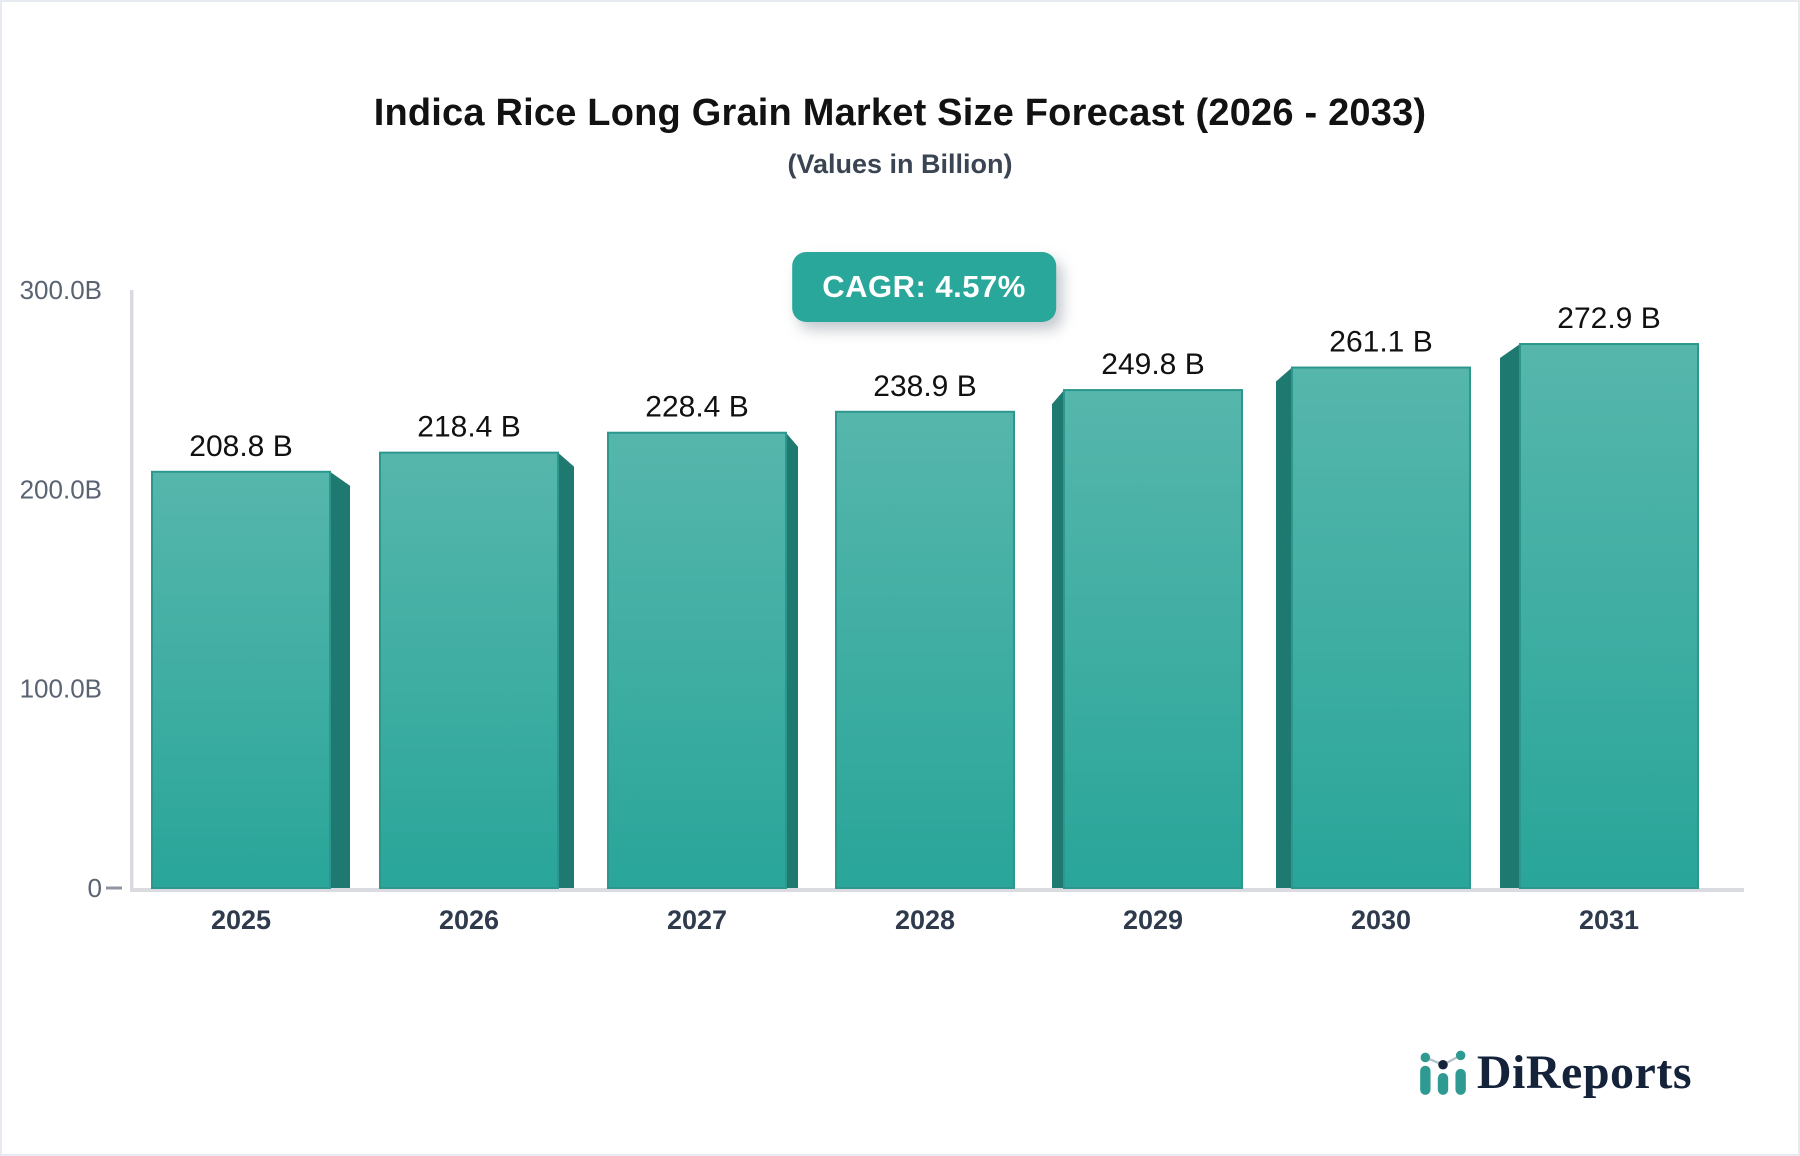 This screenshot has height=1156, width=1800. Describe the element at coordinates (1153, 920) in the screenshot. I see `x-tick-label-2029: 2029` at that location.